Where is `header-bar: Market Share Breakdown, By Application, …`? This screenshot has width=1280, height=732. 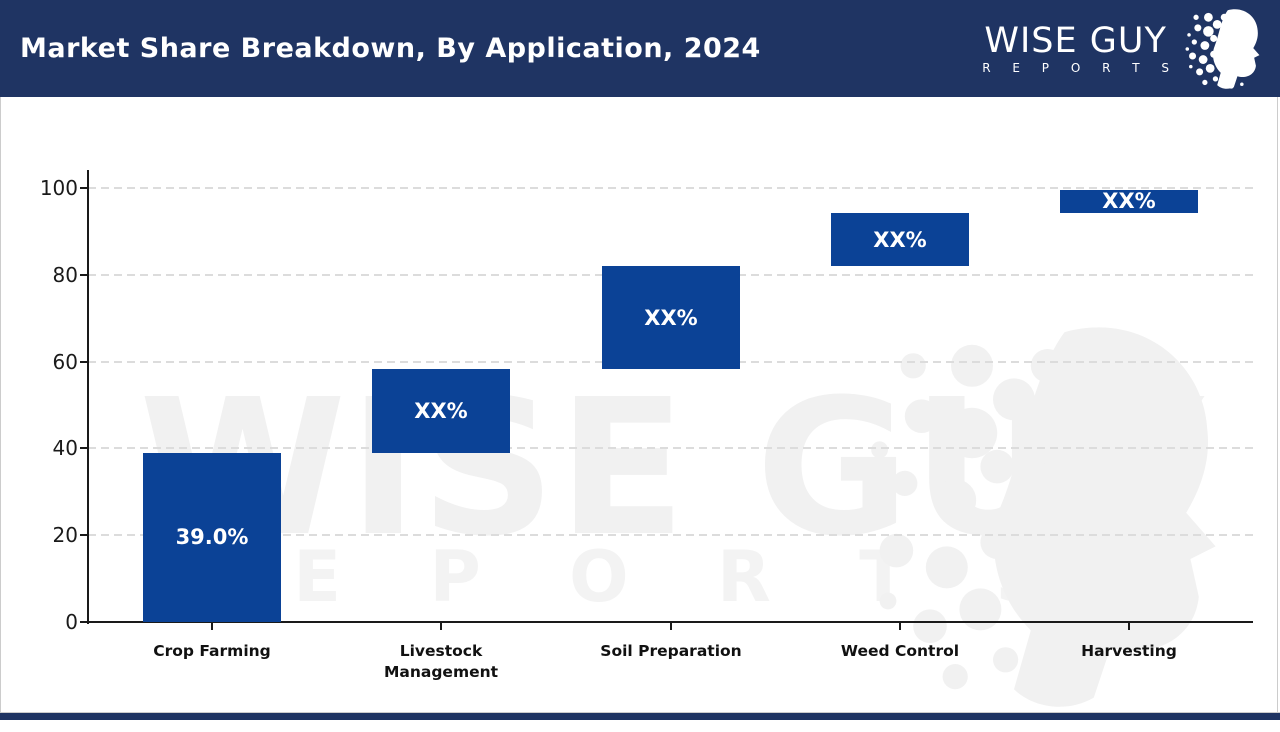 header-bar: Market Share Breakdown, By Application, … is located at coordinates (640, 48).